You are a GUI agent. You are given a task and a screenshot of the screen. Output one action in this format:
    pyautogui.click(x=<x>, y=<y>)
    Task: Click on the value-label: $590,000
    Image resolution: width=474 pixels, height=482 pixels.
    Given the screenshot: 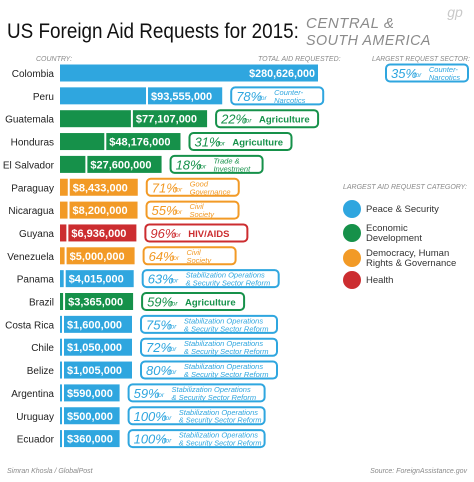 What is the action you would take?
    pyautogui.click(x=90, y=394)
    